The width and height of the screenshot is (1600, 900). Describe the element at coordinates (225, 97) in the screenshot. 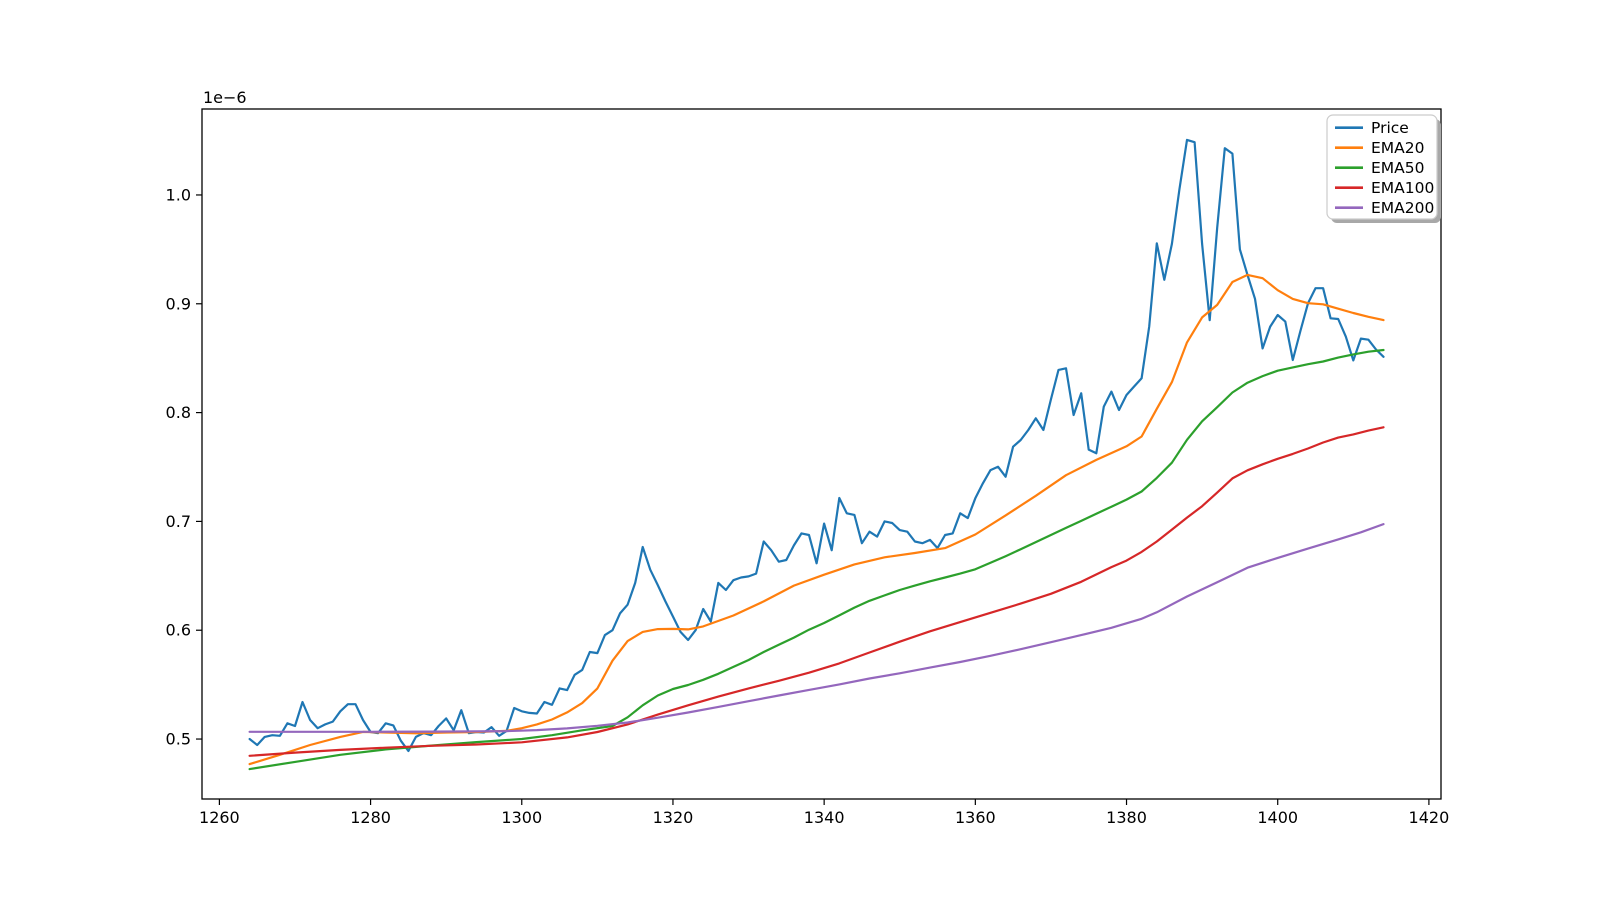

I see `y-axis-offset-label: 1e−6` at that location.